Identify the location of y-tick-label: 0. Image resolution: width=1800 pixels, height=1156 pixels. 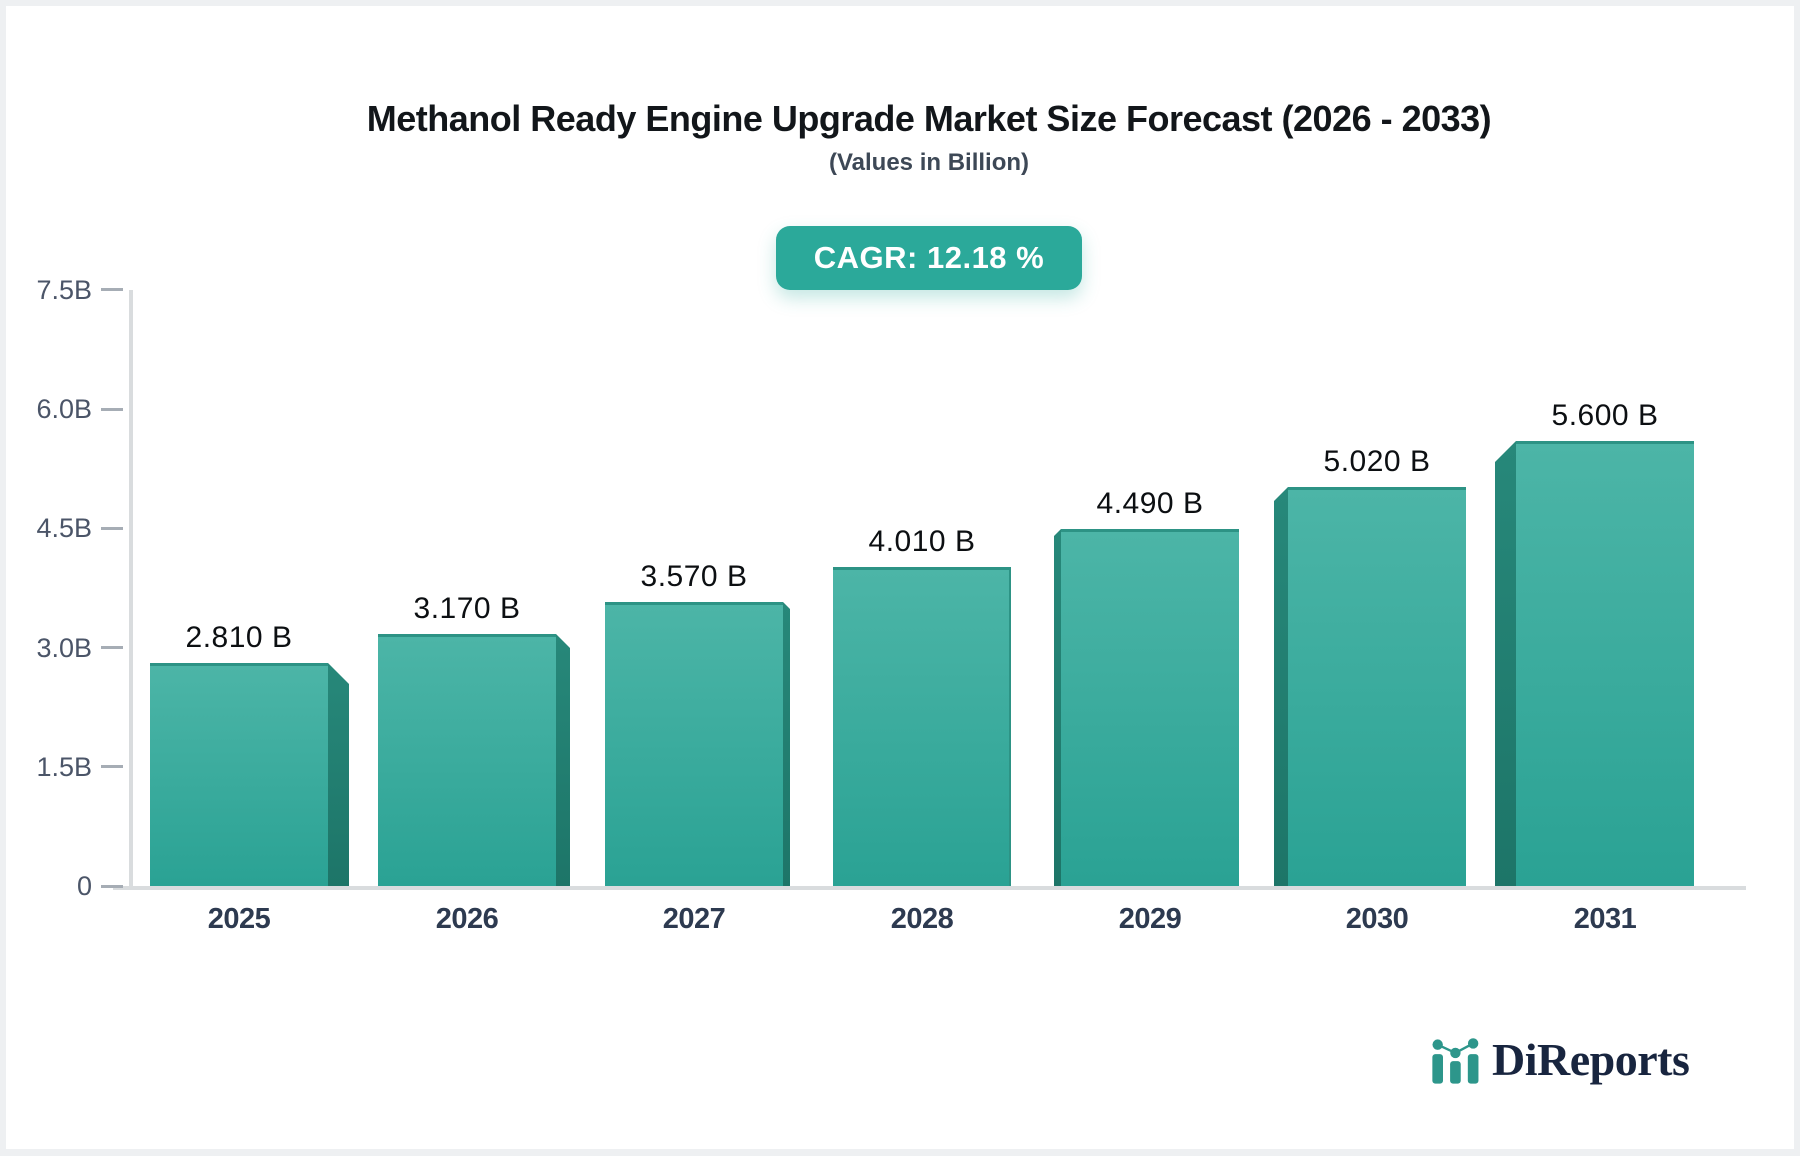
(84, 886).